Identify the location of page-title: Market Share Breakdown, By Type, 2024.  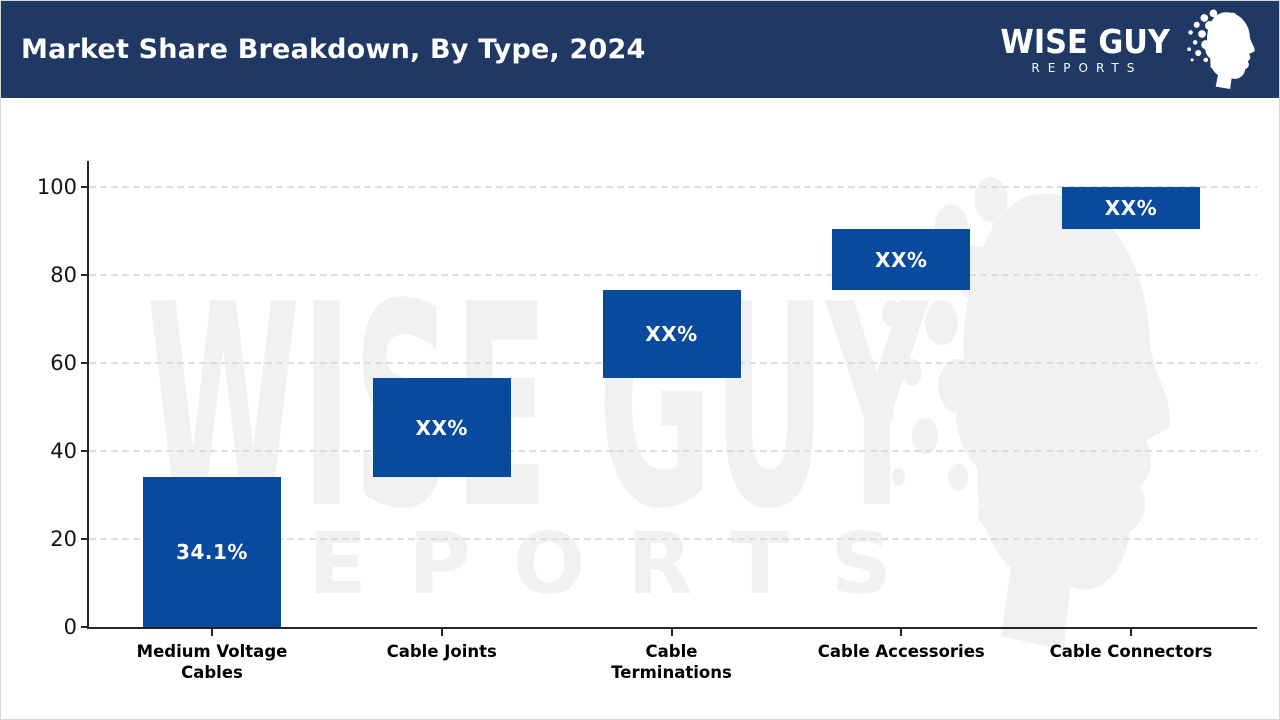
(333, 49).